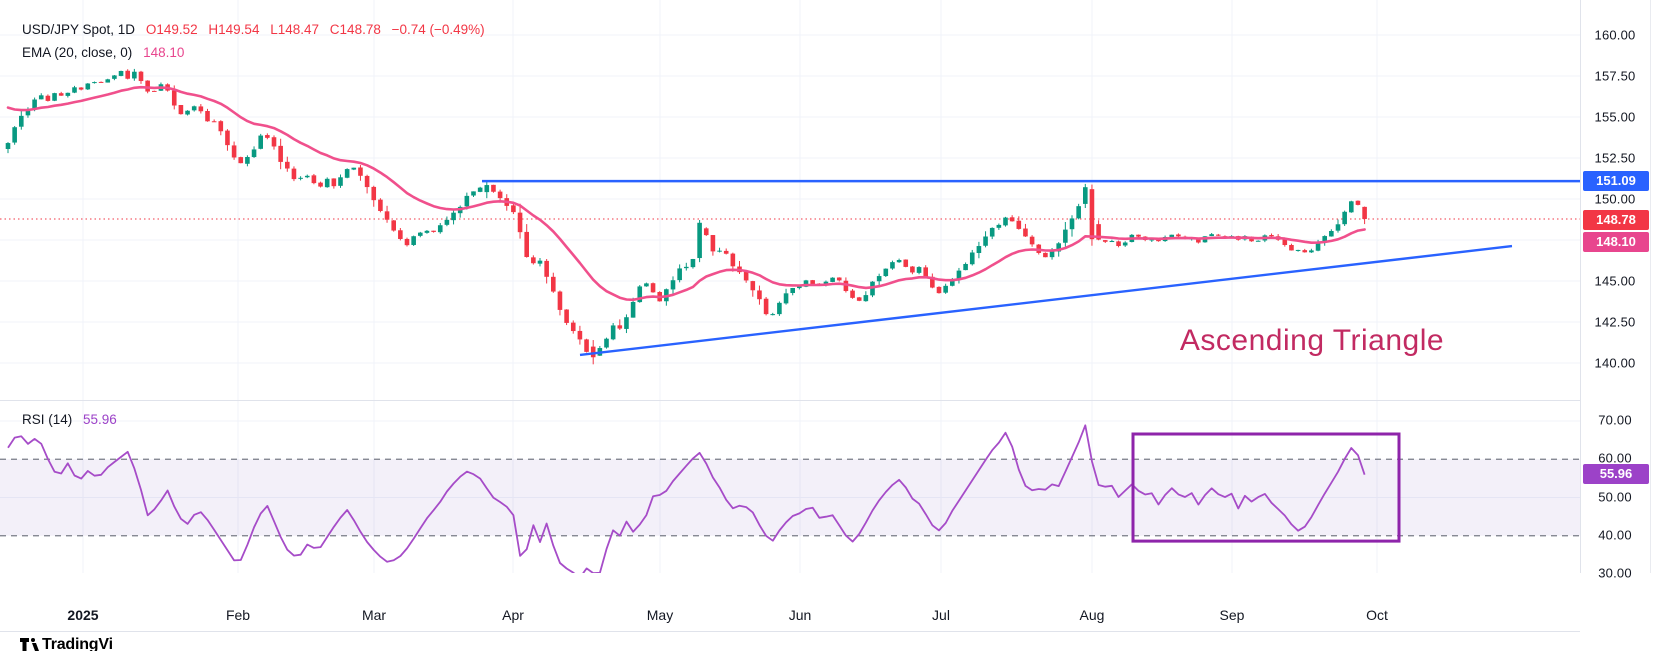 This screenshot has width=1661, height=651. I want to click on time-label-2025: 2025, so click(83, 615).